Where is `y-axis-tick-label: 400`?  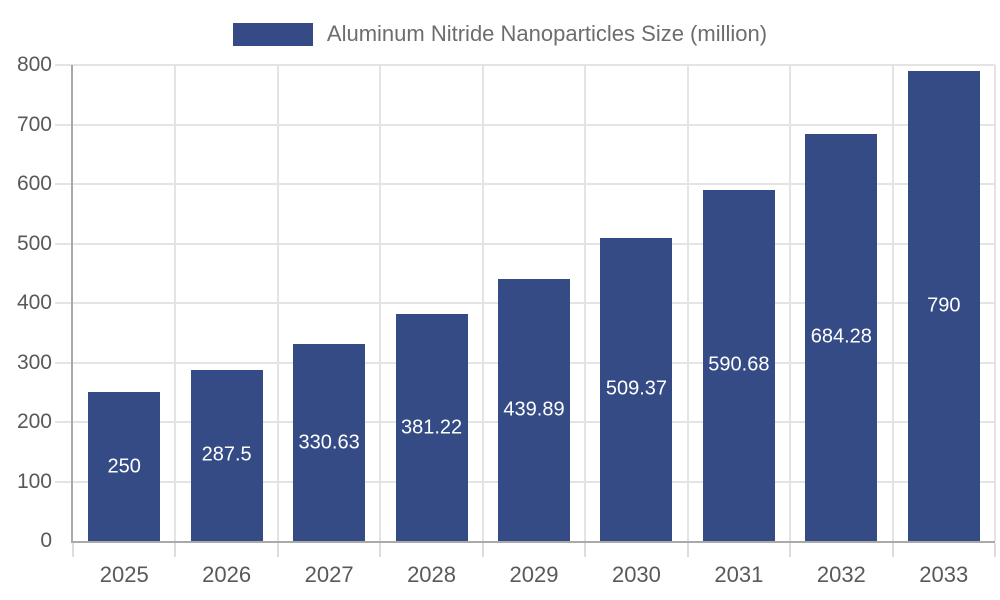
y-axis-tick-label: 400 is located at coordinates (34, 302).